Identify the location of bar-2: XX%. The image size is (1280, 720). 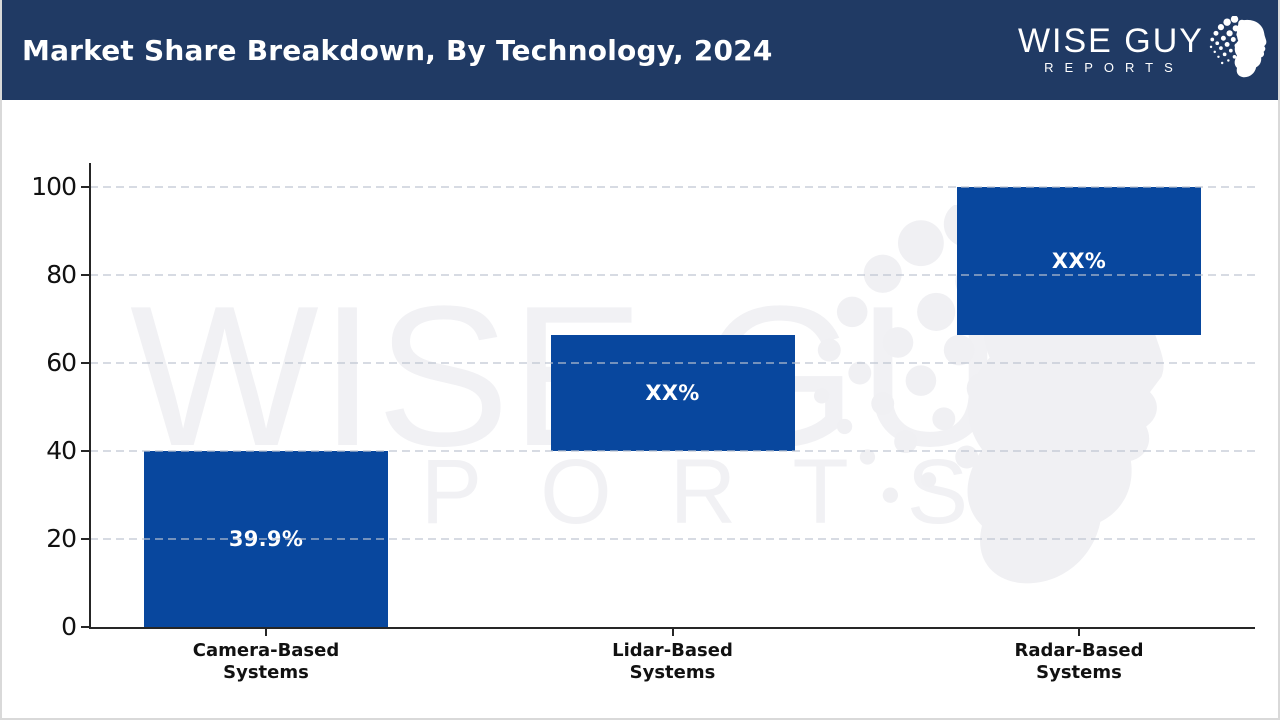
(672, 393).